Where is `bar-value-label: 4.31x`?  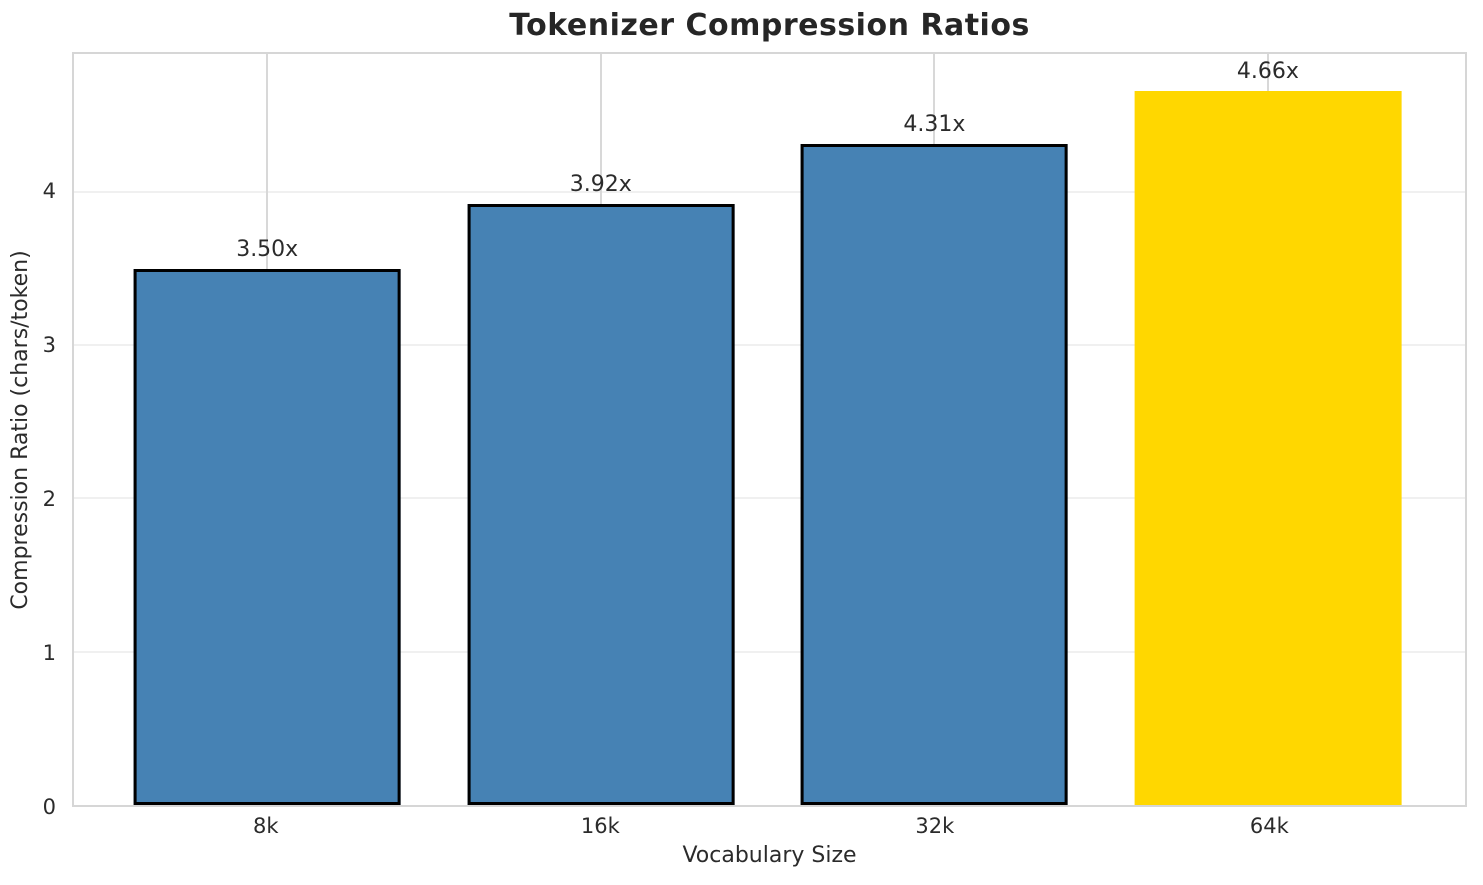 bar-value-label: 4.31x is located at coordinates (934, 125).